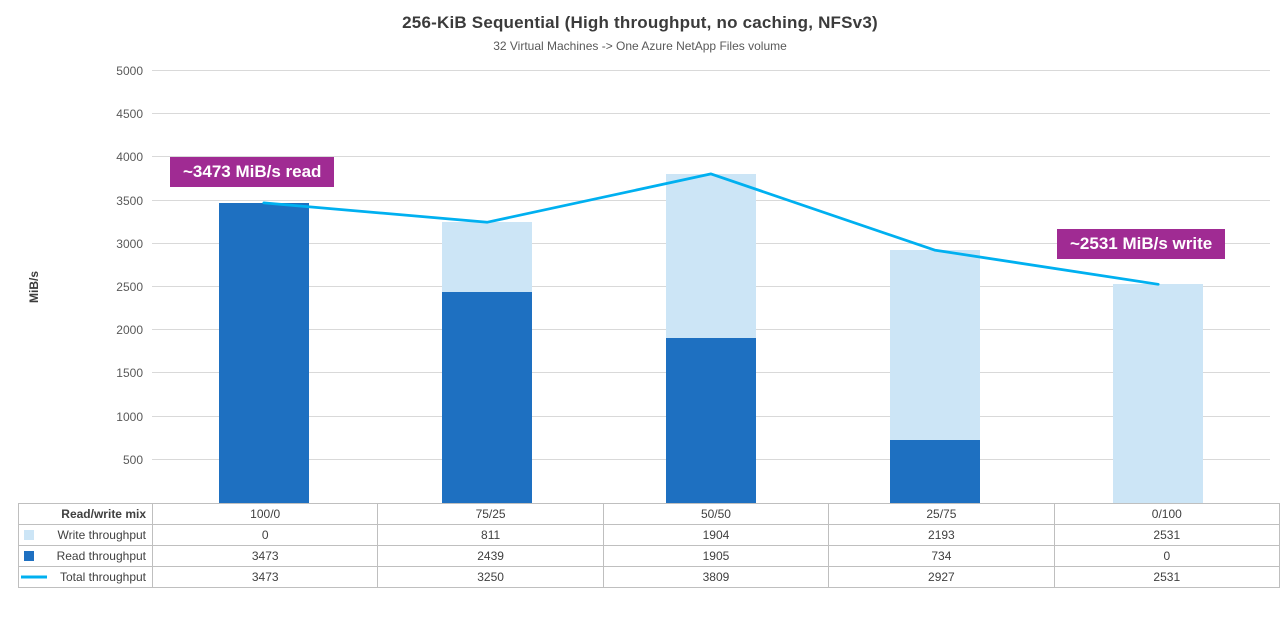  I want to click on value-cell-total-throughput: 3250, so click(490, 577).